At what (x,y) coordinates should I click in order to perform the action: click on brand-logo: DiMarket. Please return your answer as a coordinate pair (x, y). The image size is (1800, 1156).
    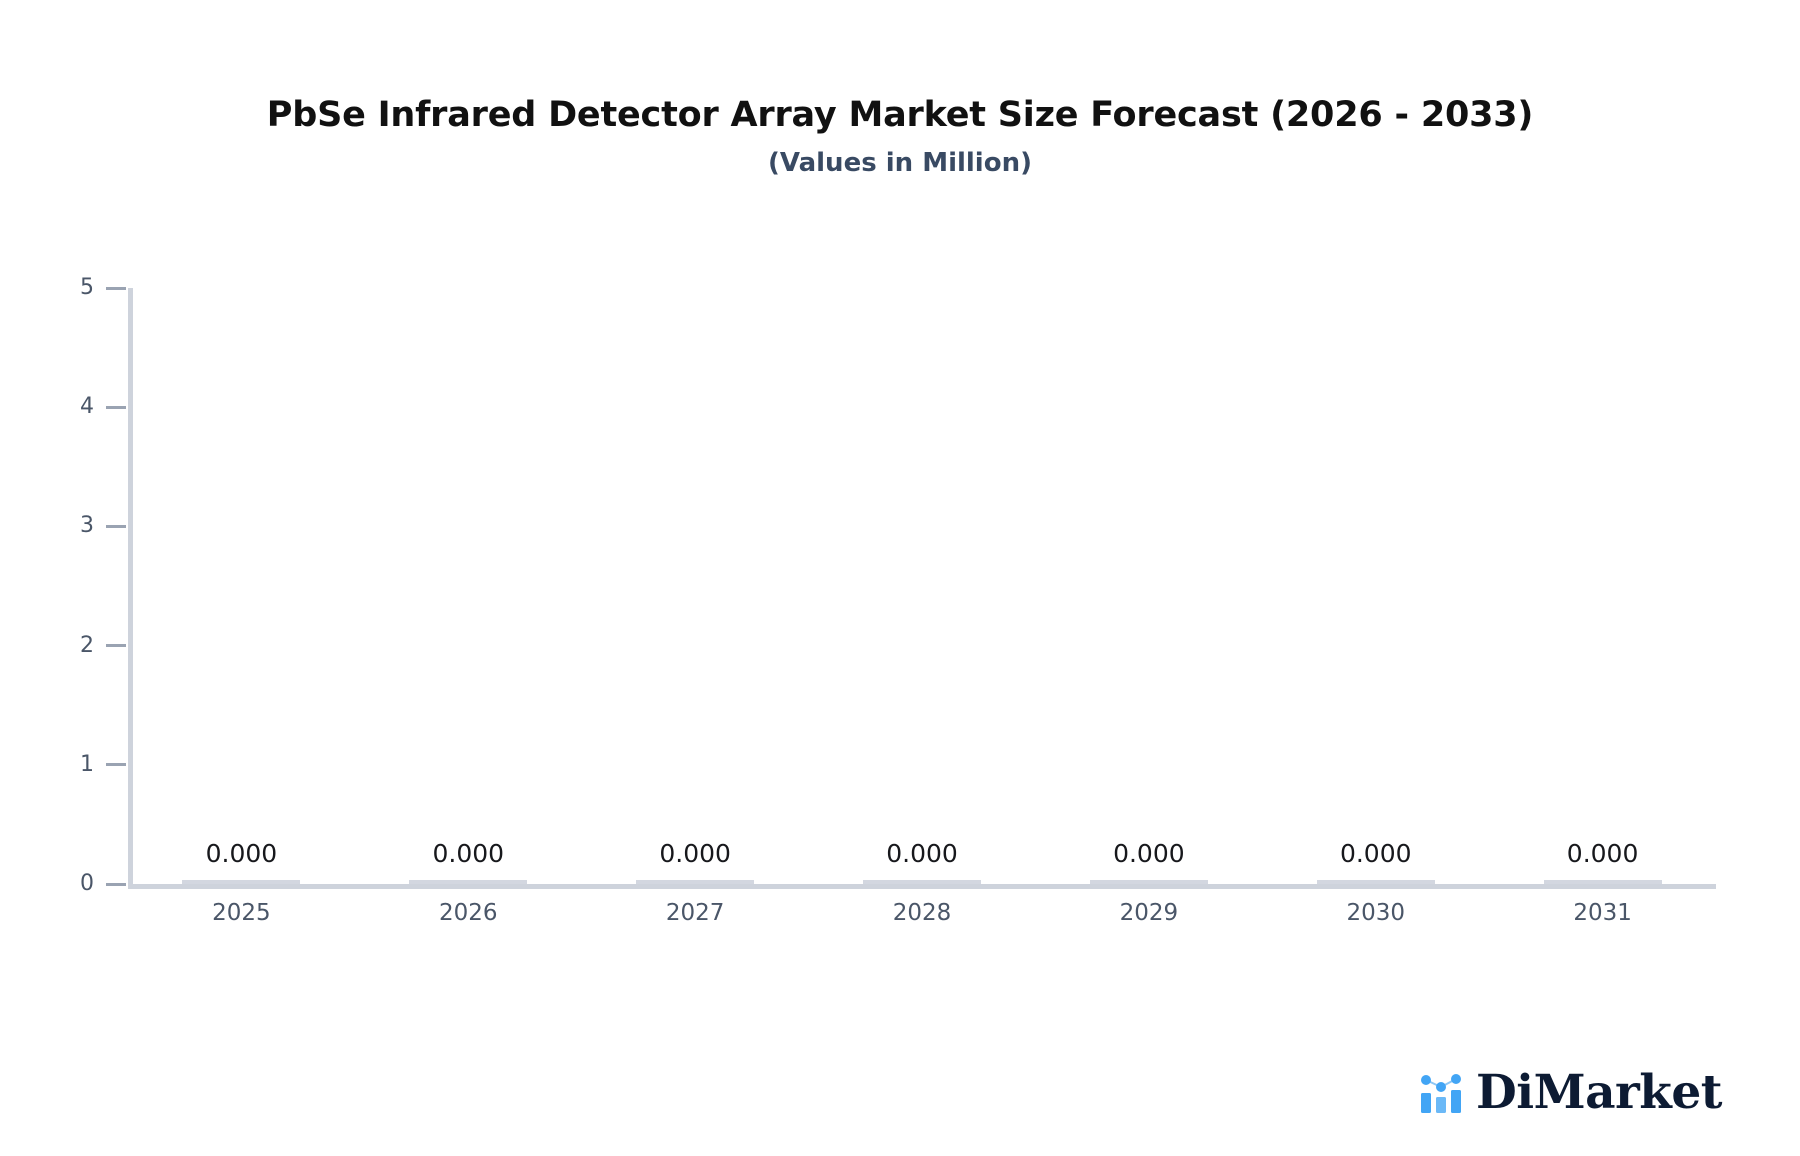
    Looking at the image, I should click on (1570, 1092).